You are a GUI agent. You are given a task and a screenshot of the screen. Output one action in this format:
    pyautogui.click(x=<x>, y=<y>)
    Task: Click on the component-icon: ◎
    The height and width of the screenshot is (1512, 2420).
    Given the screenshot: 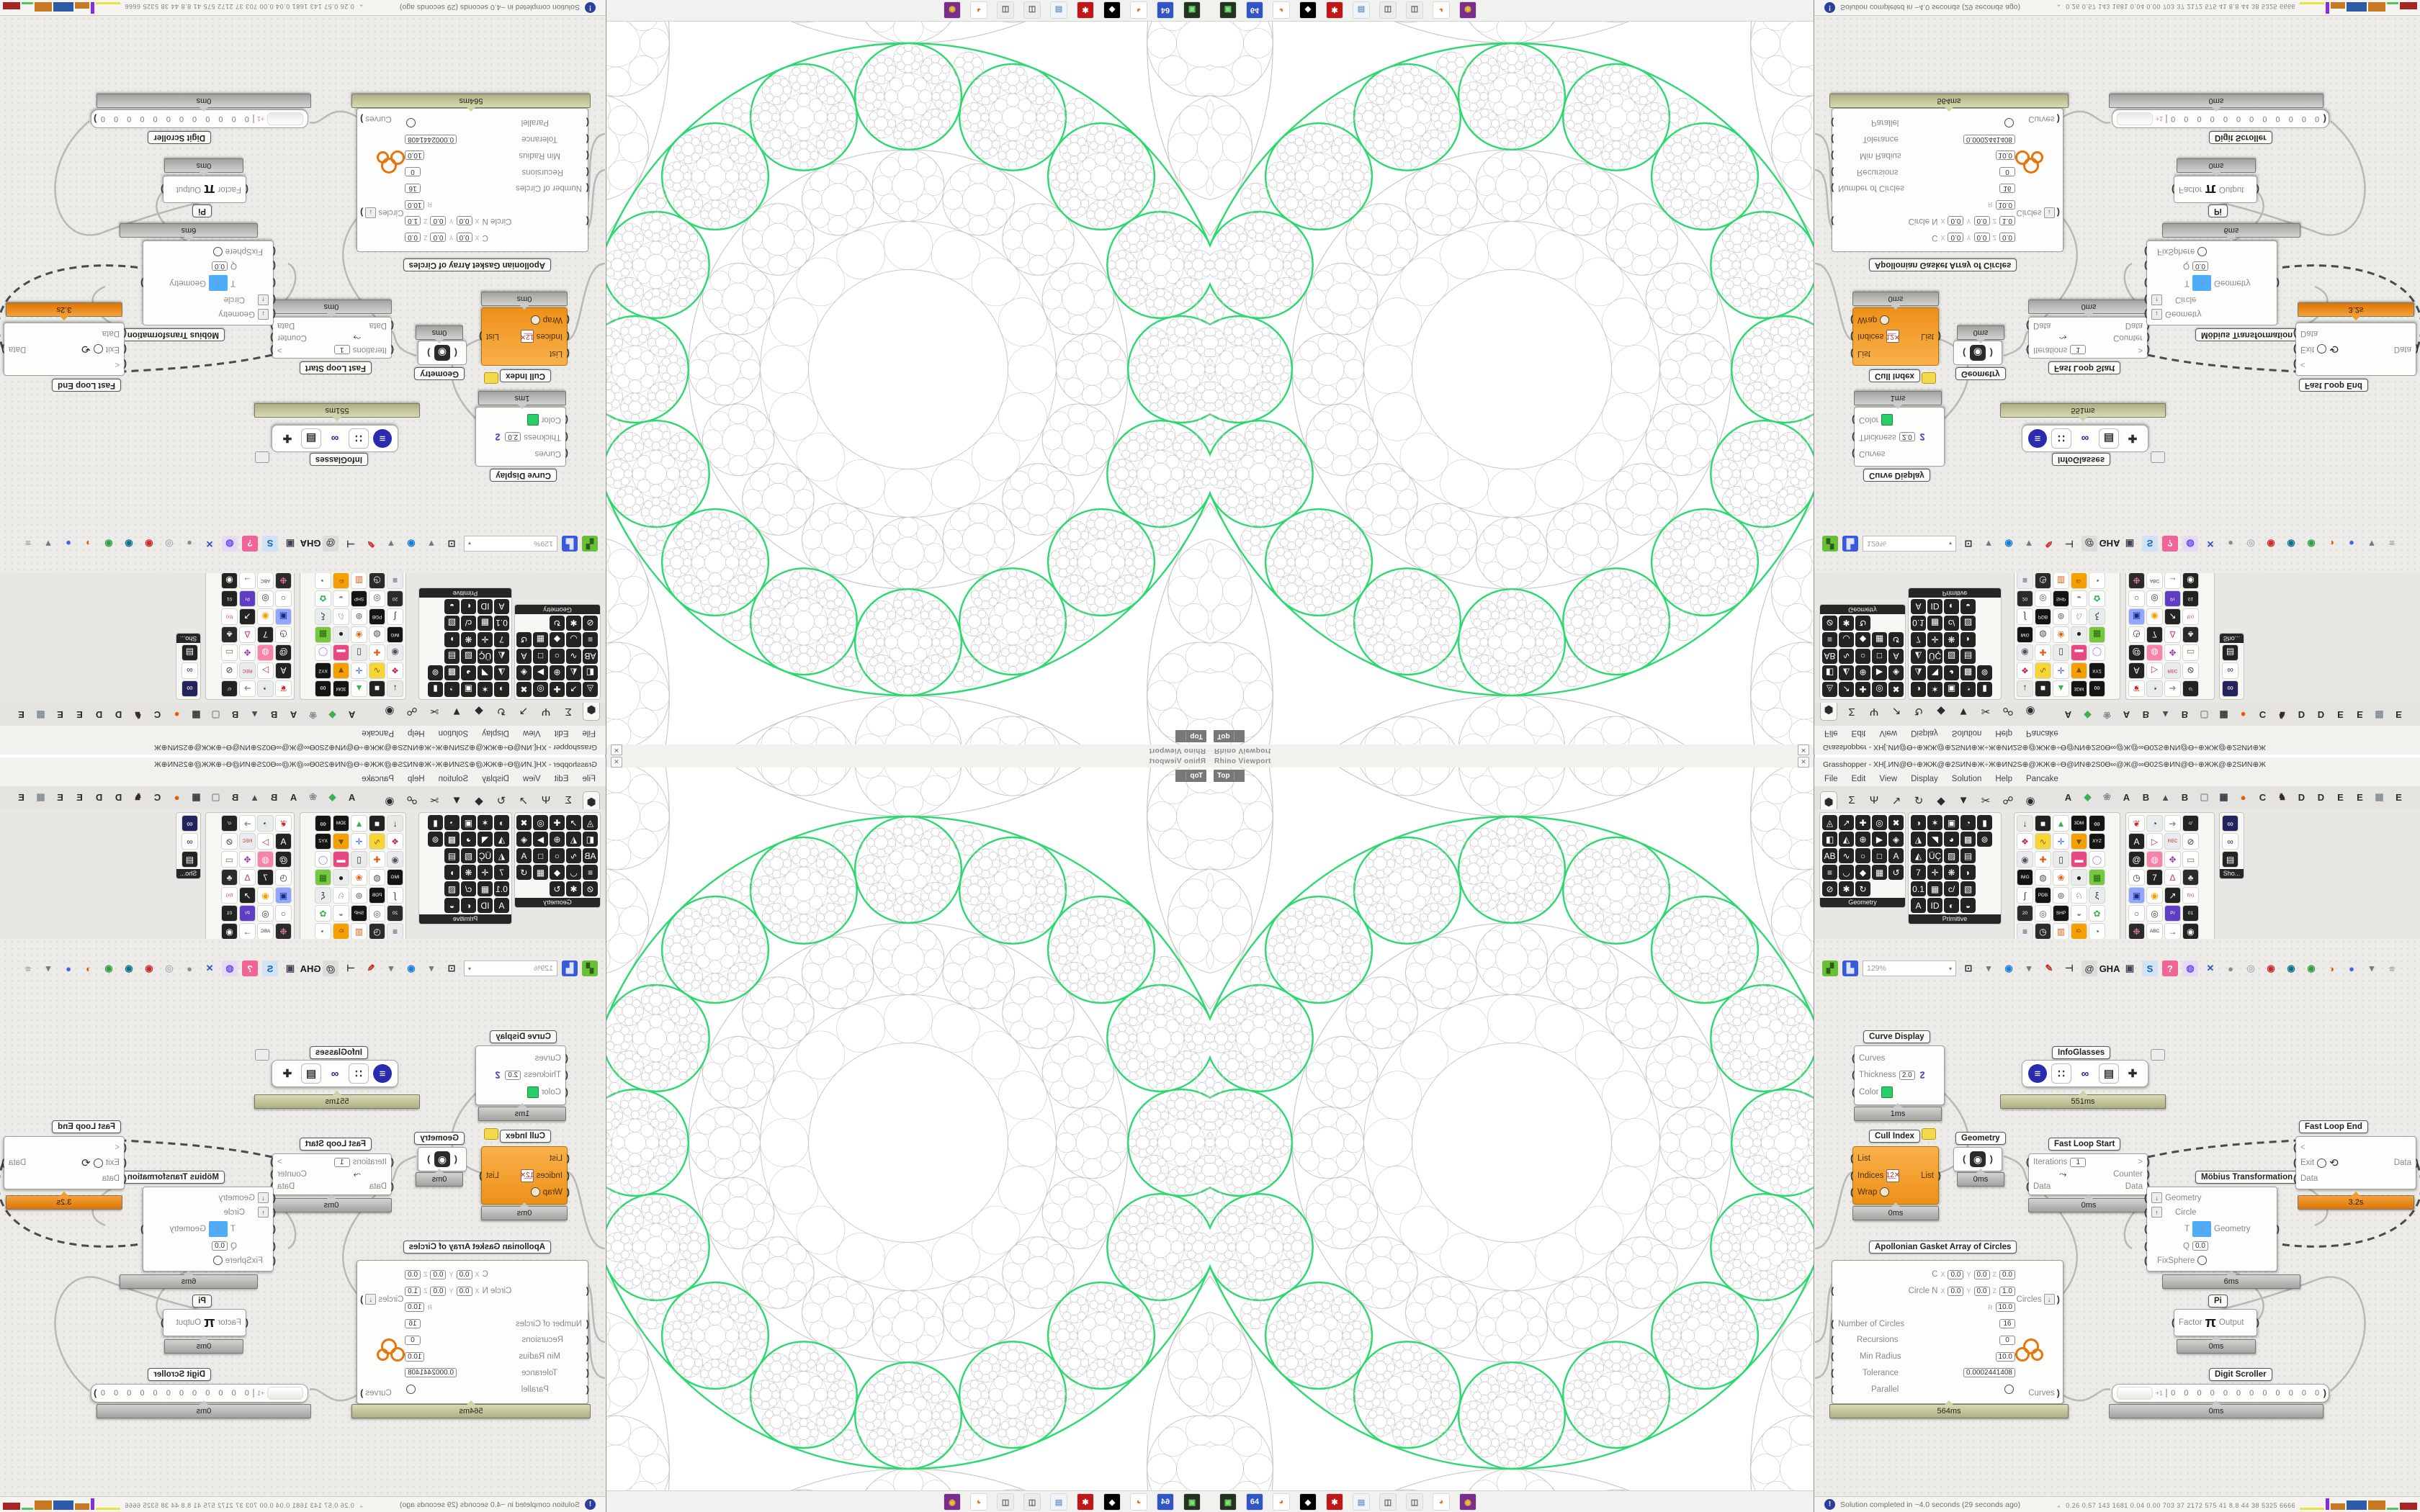 What is the action you would take?
    pyautogui.click(x=2043, y=598)
    